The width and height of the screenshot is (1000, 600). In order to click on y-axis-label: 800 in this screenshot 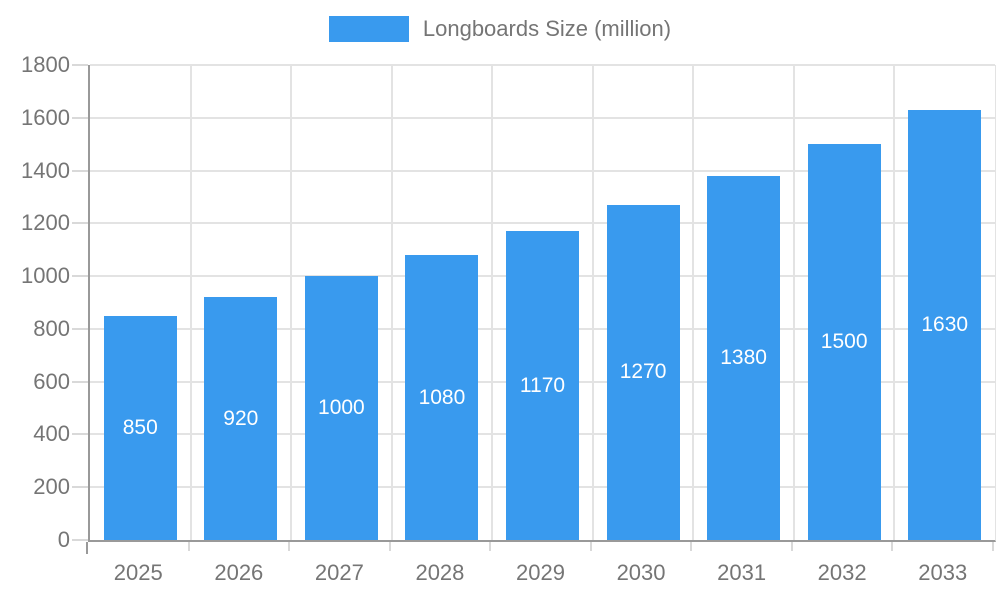, I will do `click(51, 328)`.